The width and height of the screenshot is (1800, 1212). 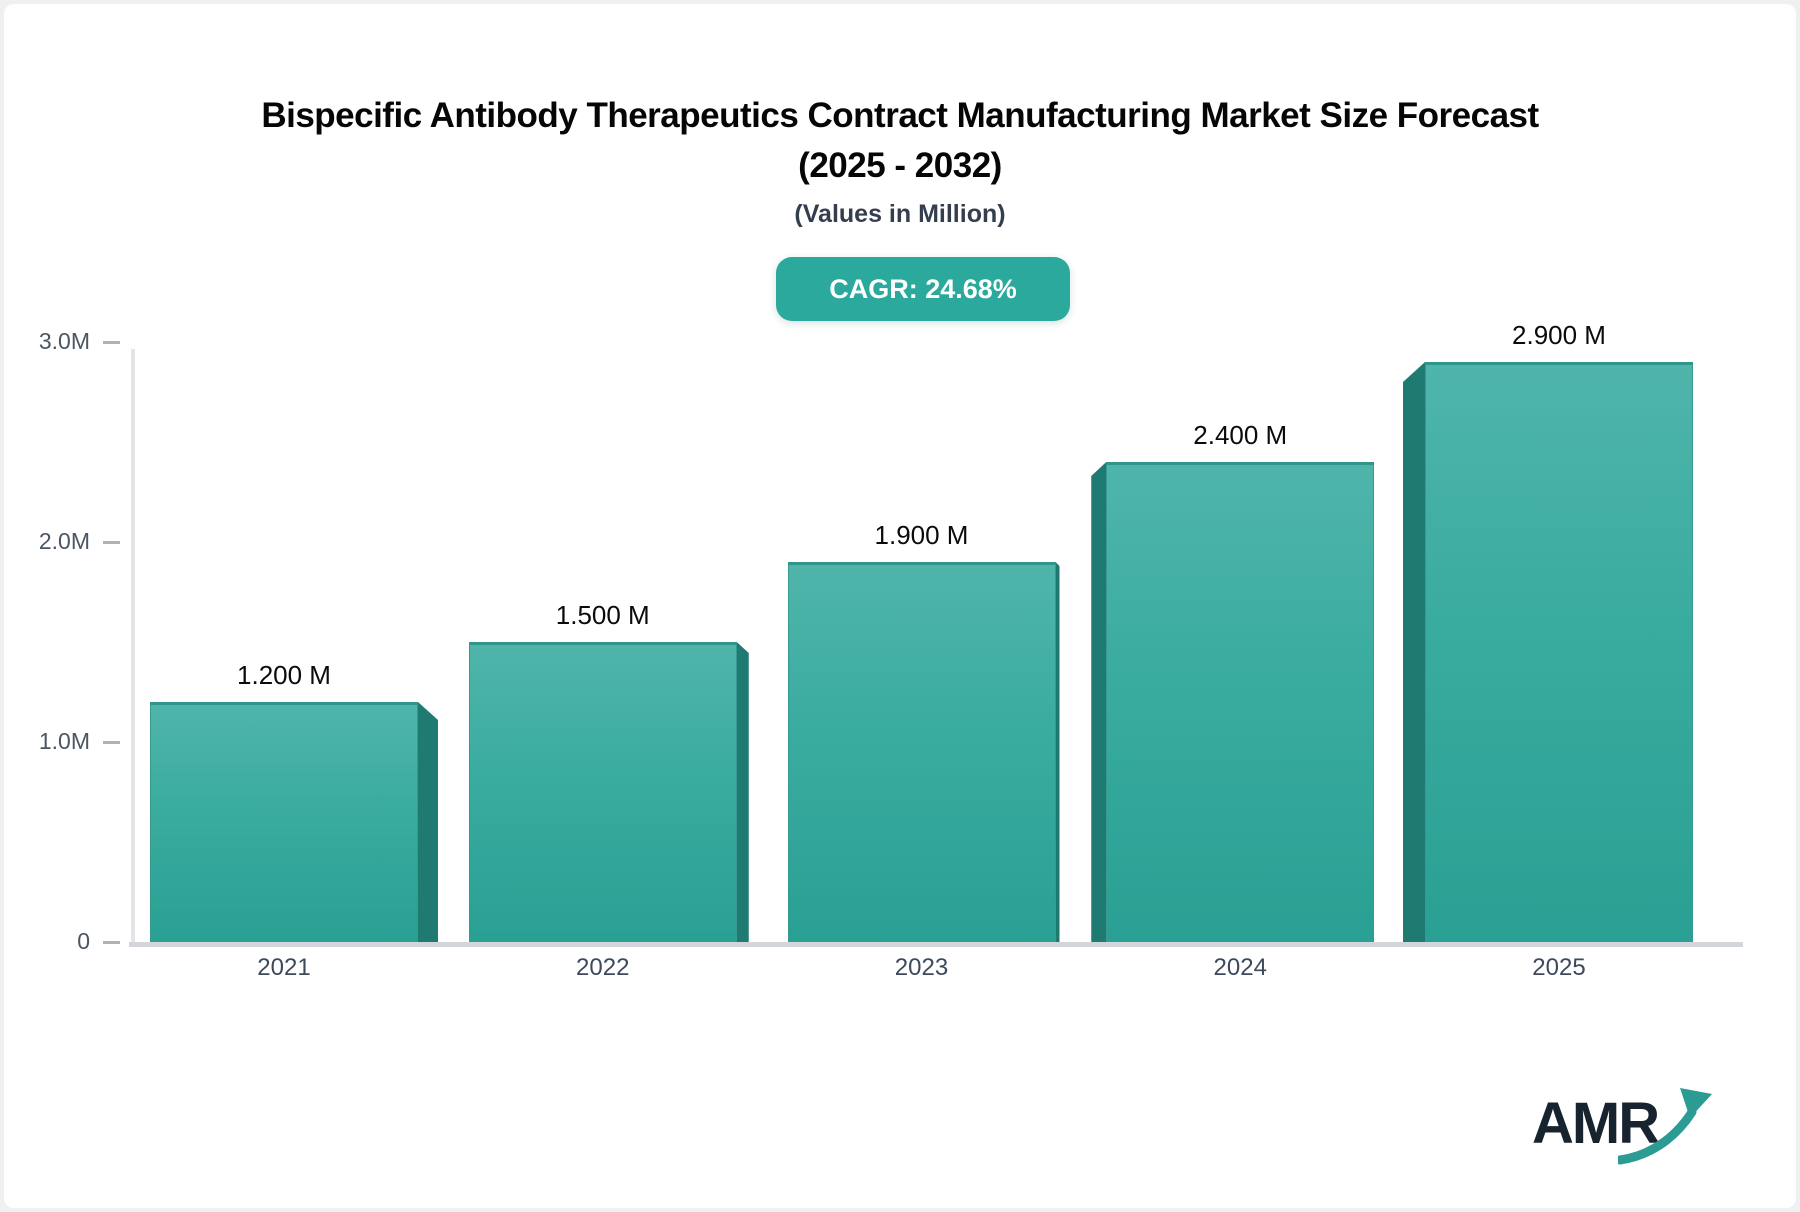 I want to click on y-axis-tick-label: 0, so click(x=83, y=941).